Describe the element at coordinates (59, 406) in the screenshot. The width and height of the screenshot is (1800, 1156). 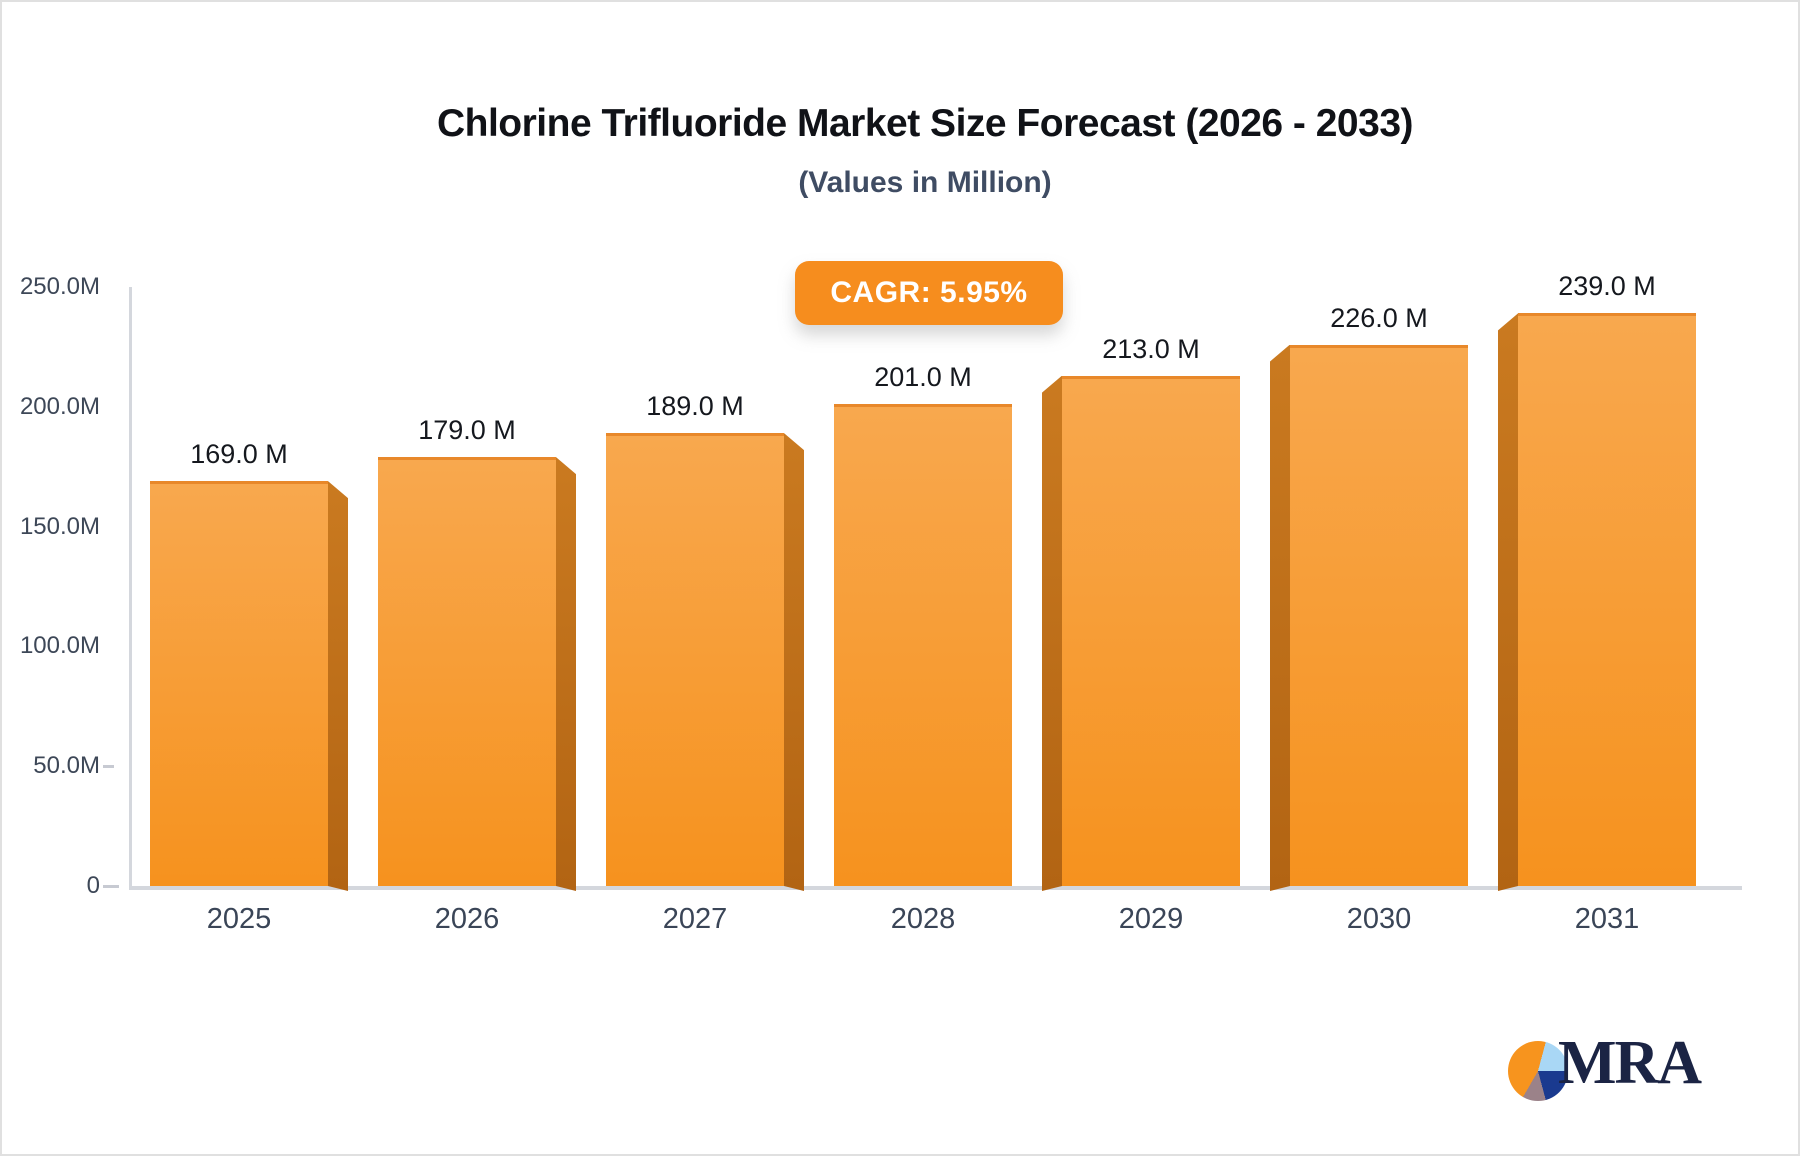
I see `y-axis-tick-label: 200.0M` at that location.